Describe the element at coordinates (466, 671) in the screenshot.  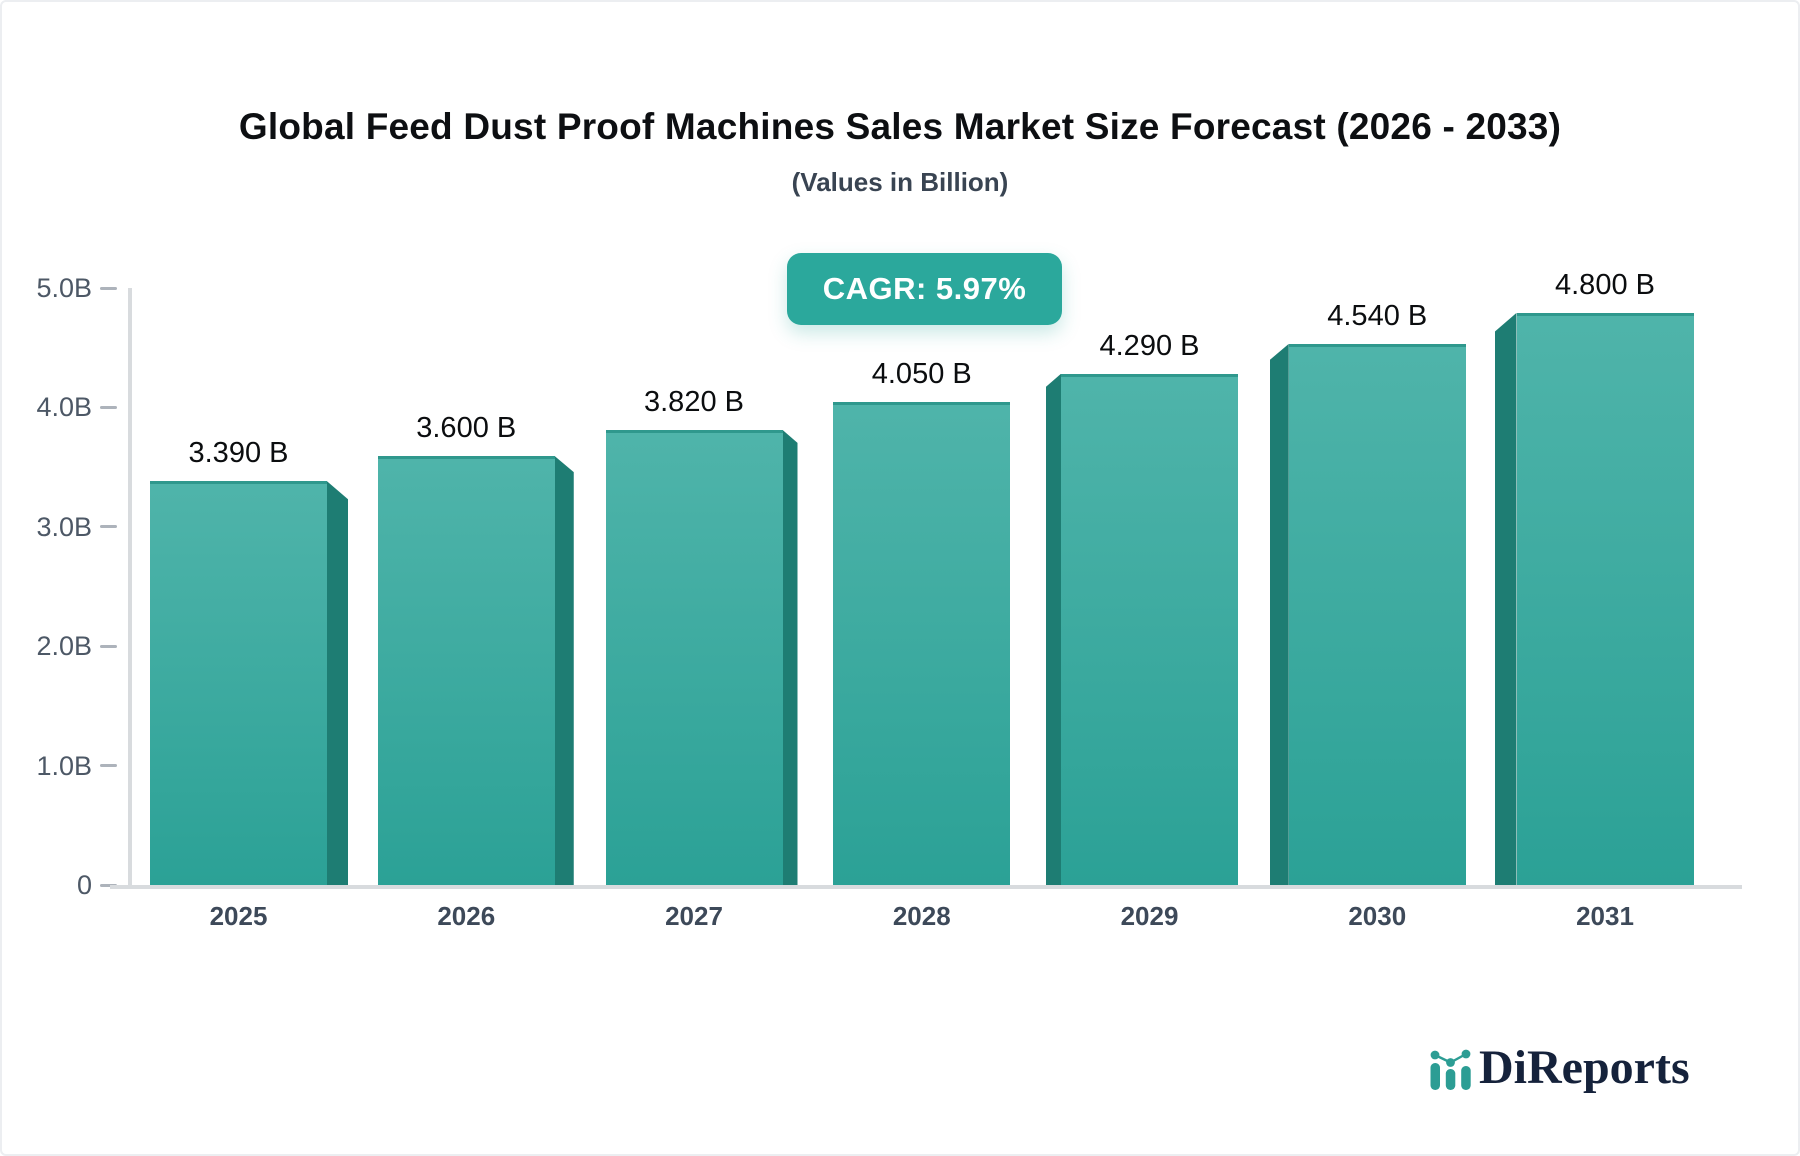
I see `bar-2026` at that location.